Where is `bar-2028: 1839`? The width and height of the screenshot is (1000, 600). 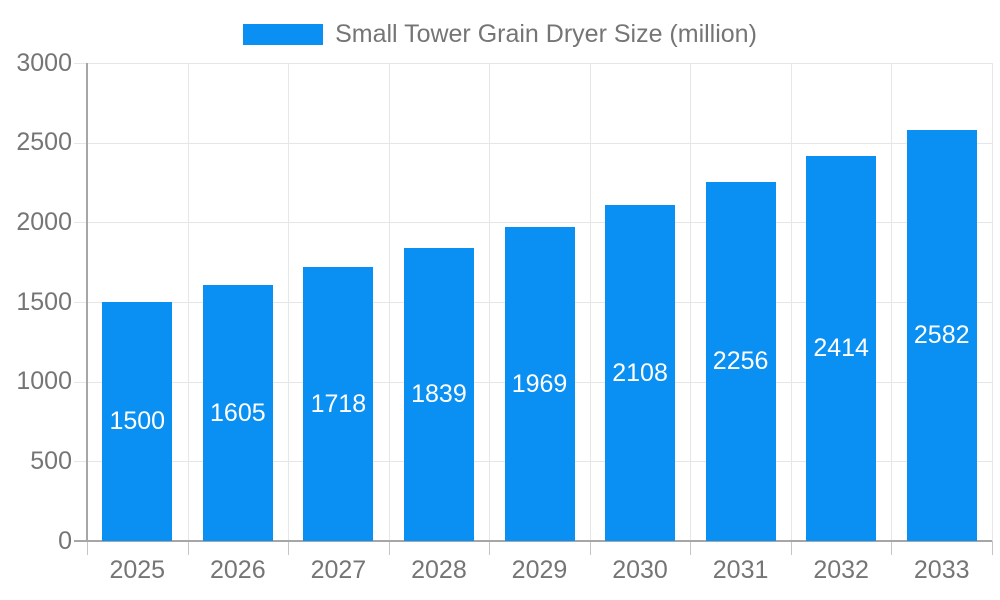
bar-2028: 1839 is located at coordinates (438, 394).